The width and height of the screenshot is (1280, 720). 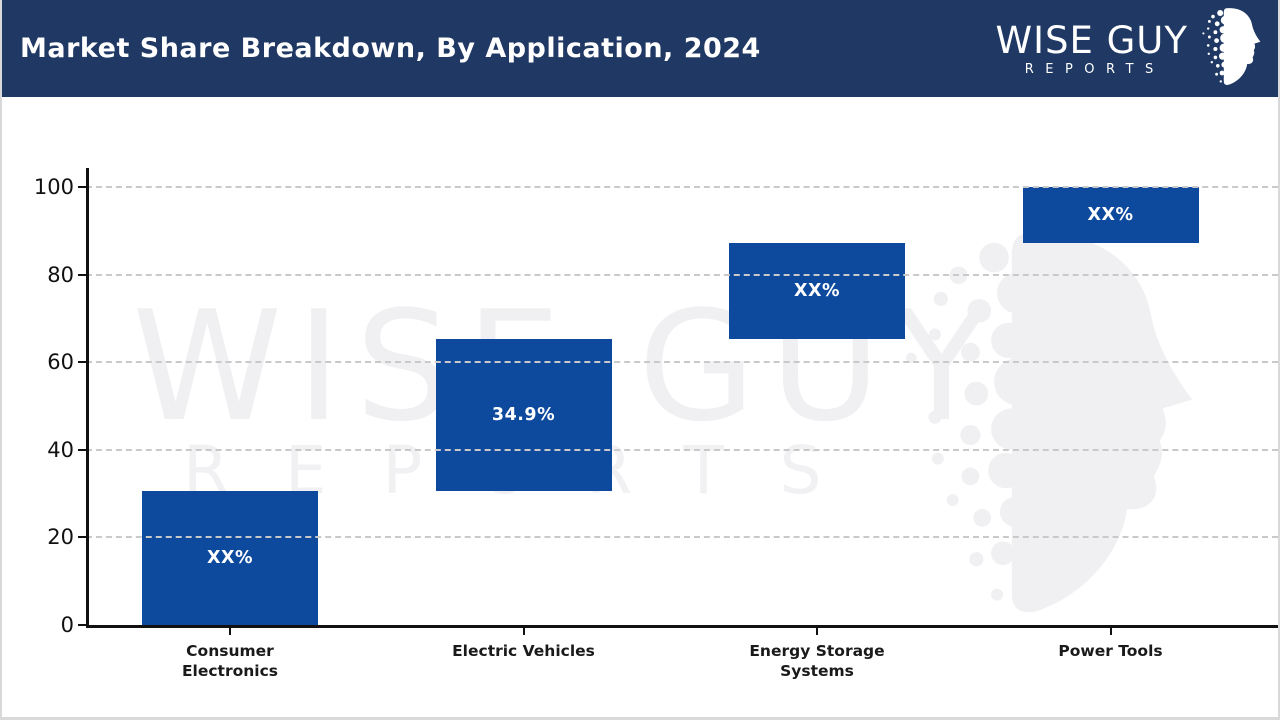 I want to click on y-tick-label: 20, so click(x=60, y=537).